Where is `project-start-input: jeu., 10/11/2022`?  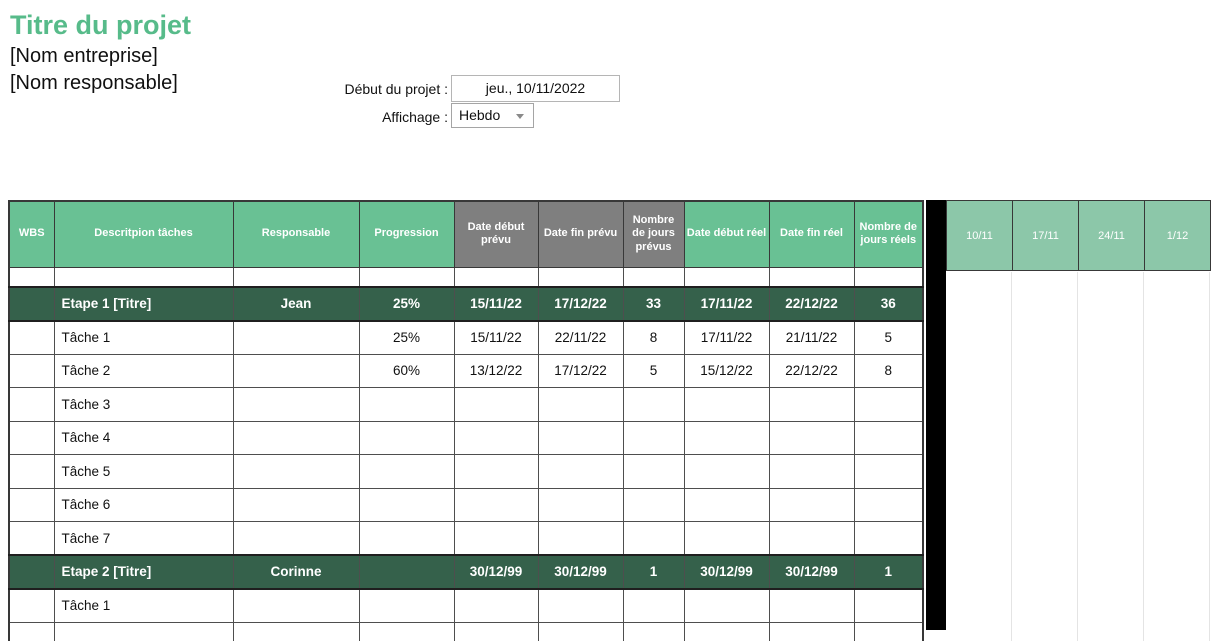
project-start-input: jeu., 10/11/2022 is located at coordinates (535, 88).